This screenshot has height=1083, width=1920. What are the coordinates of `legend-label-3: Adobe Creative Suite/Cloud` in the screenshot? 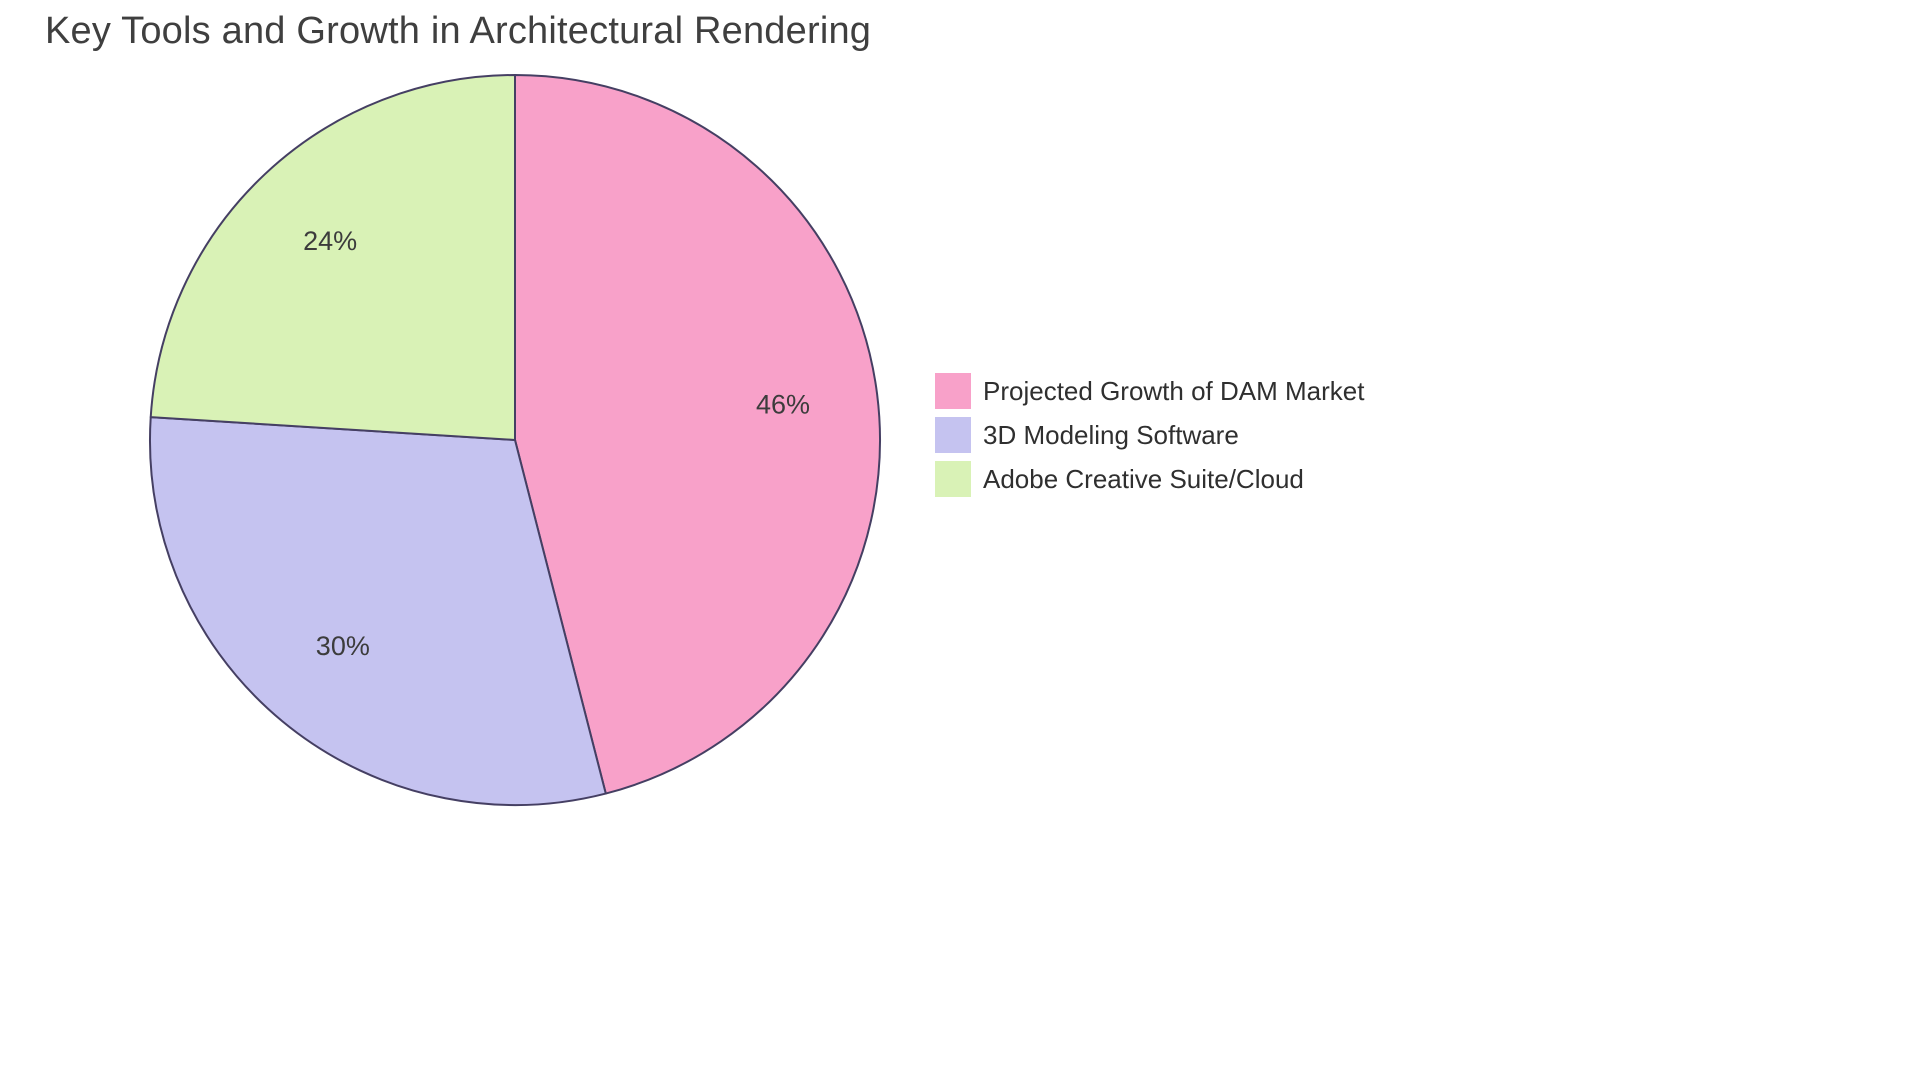 It's located at (1143, 478).